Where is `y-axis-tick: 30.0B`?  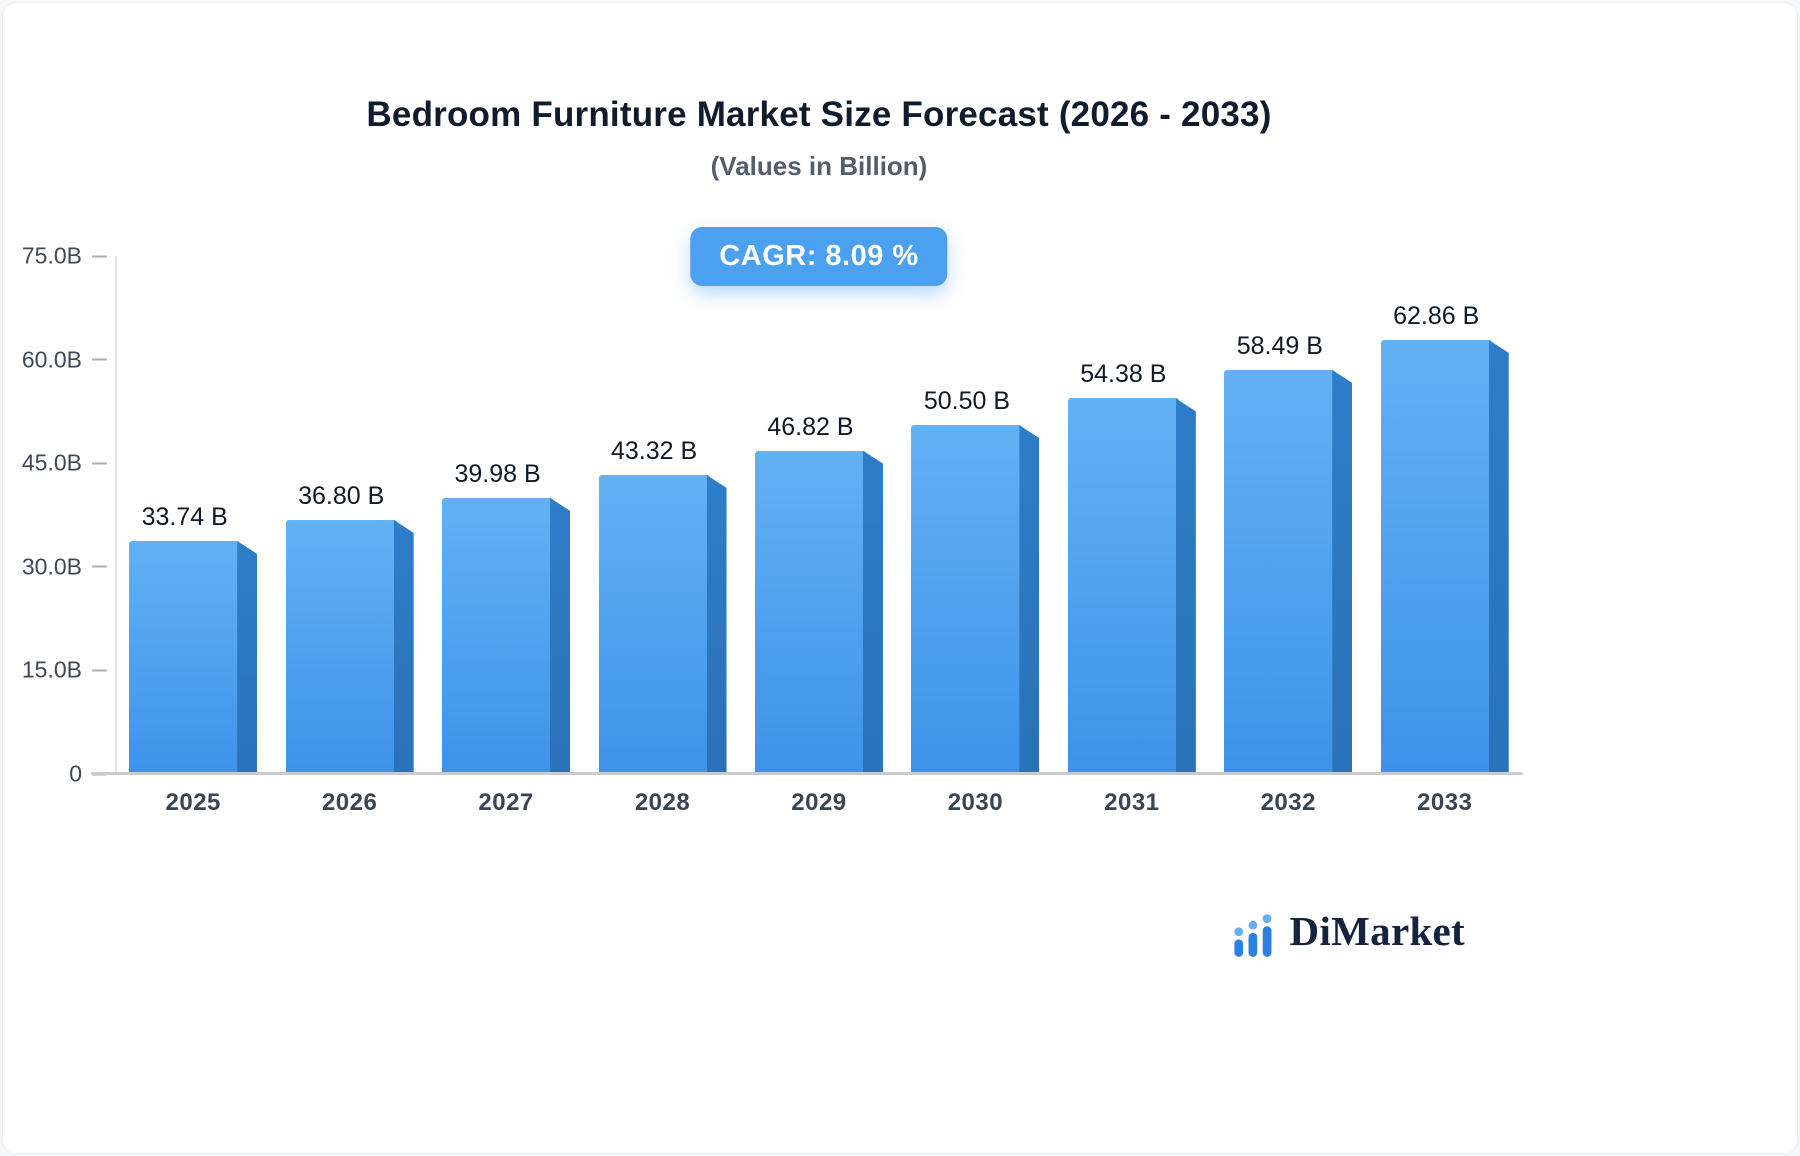
y-axis-tick: 30.0B is located at coordinates (64, 566).